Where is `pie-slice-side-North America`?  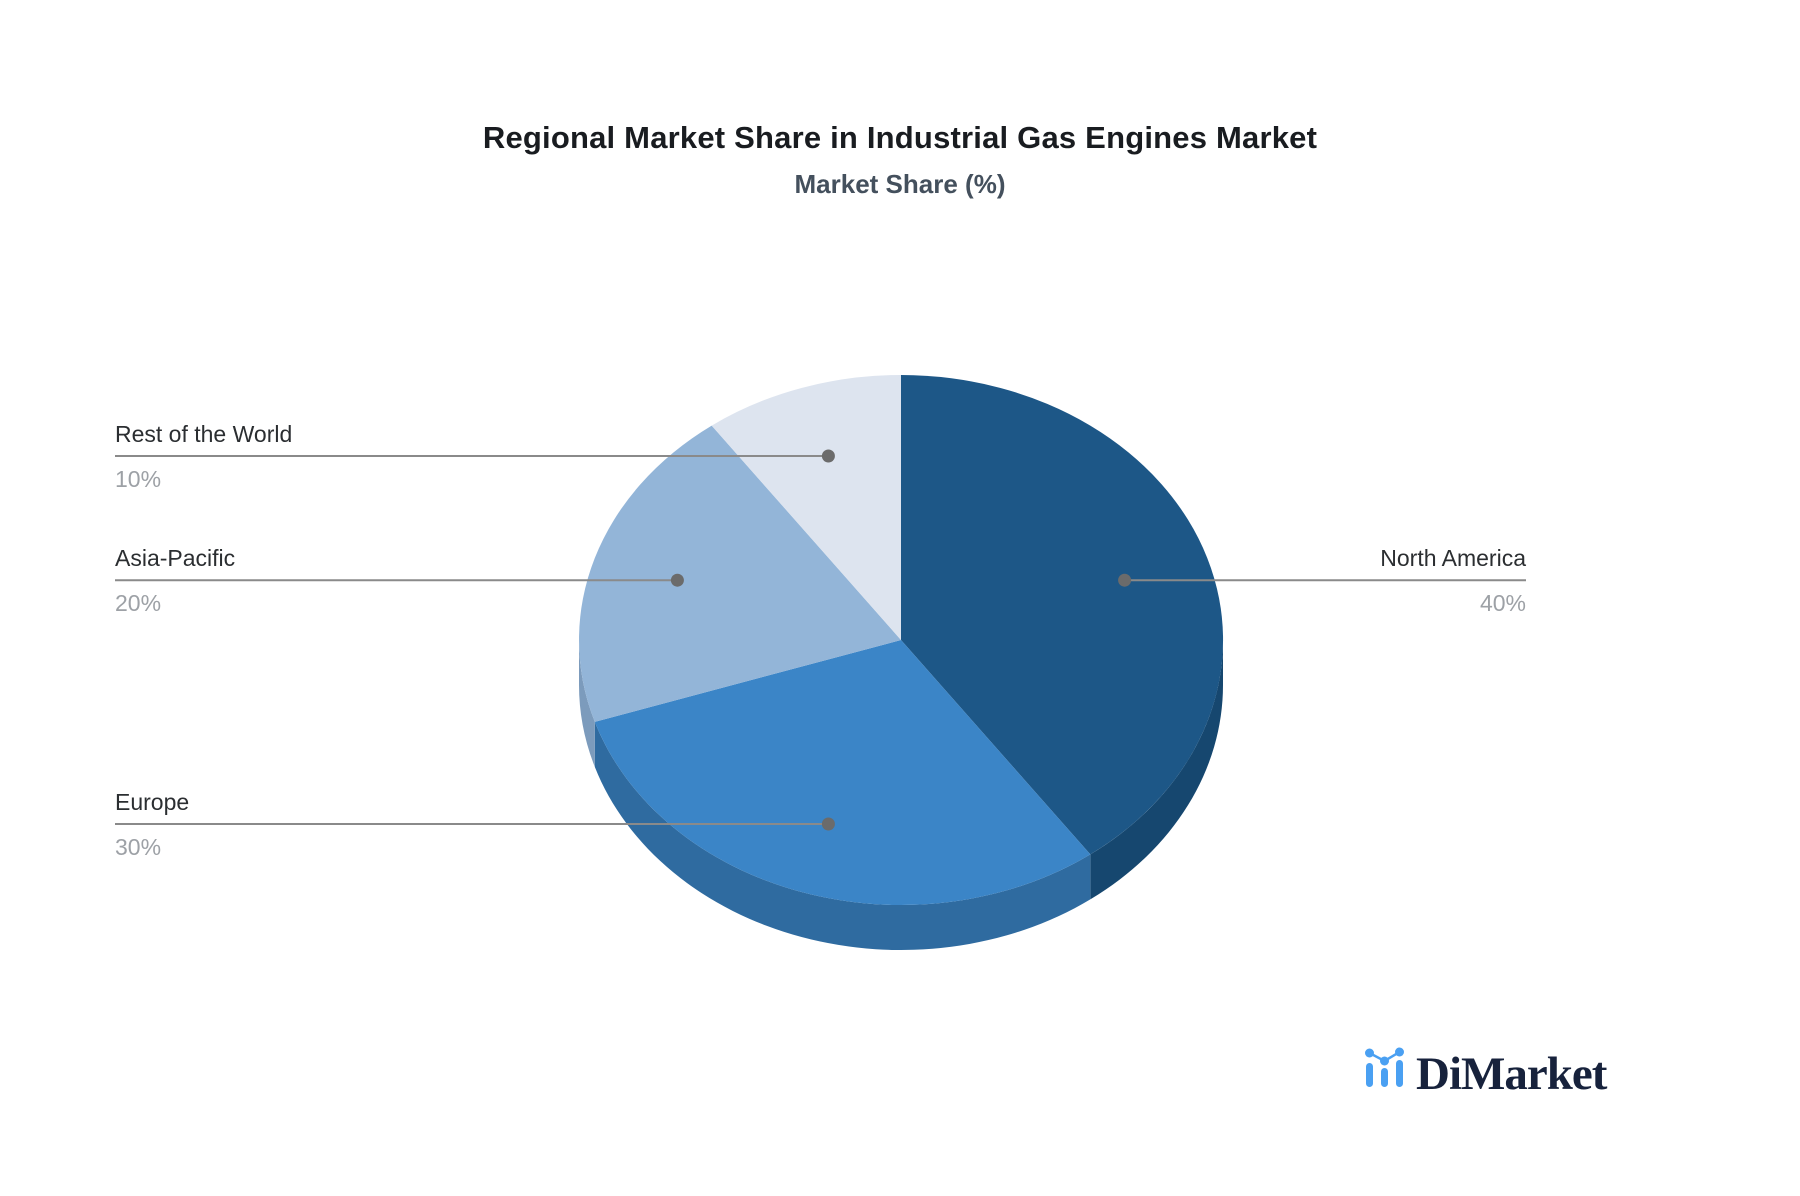
pie-slice-side-North America is located at coordinates (1156, 770).